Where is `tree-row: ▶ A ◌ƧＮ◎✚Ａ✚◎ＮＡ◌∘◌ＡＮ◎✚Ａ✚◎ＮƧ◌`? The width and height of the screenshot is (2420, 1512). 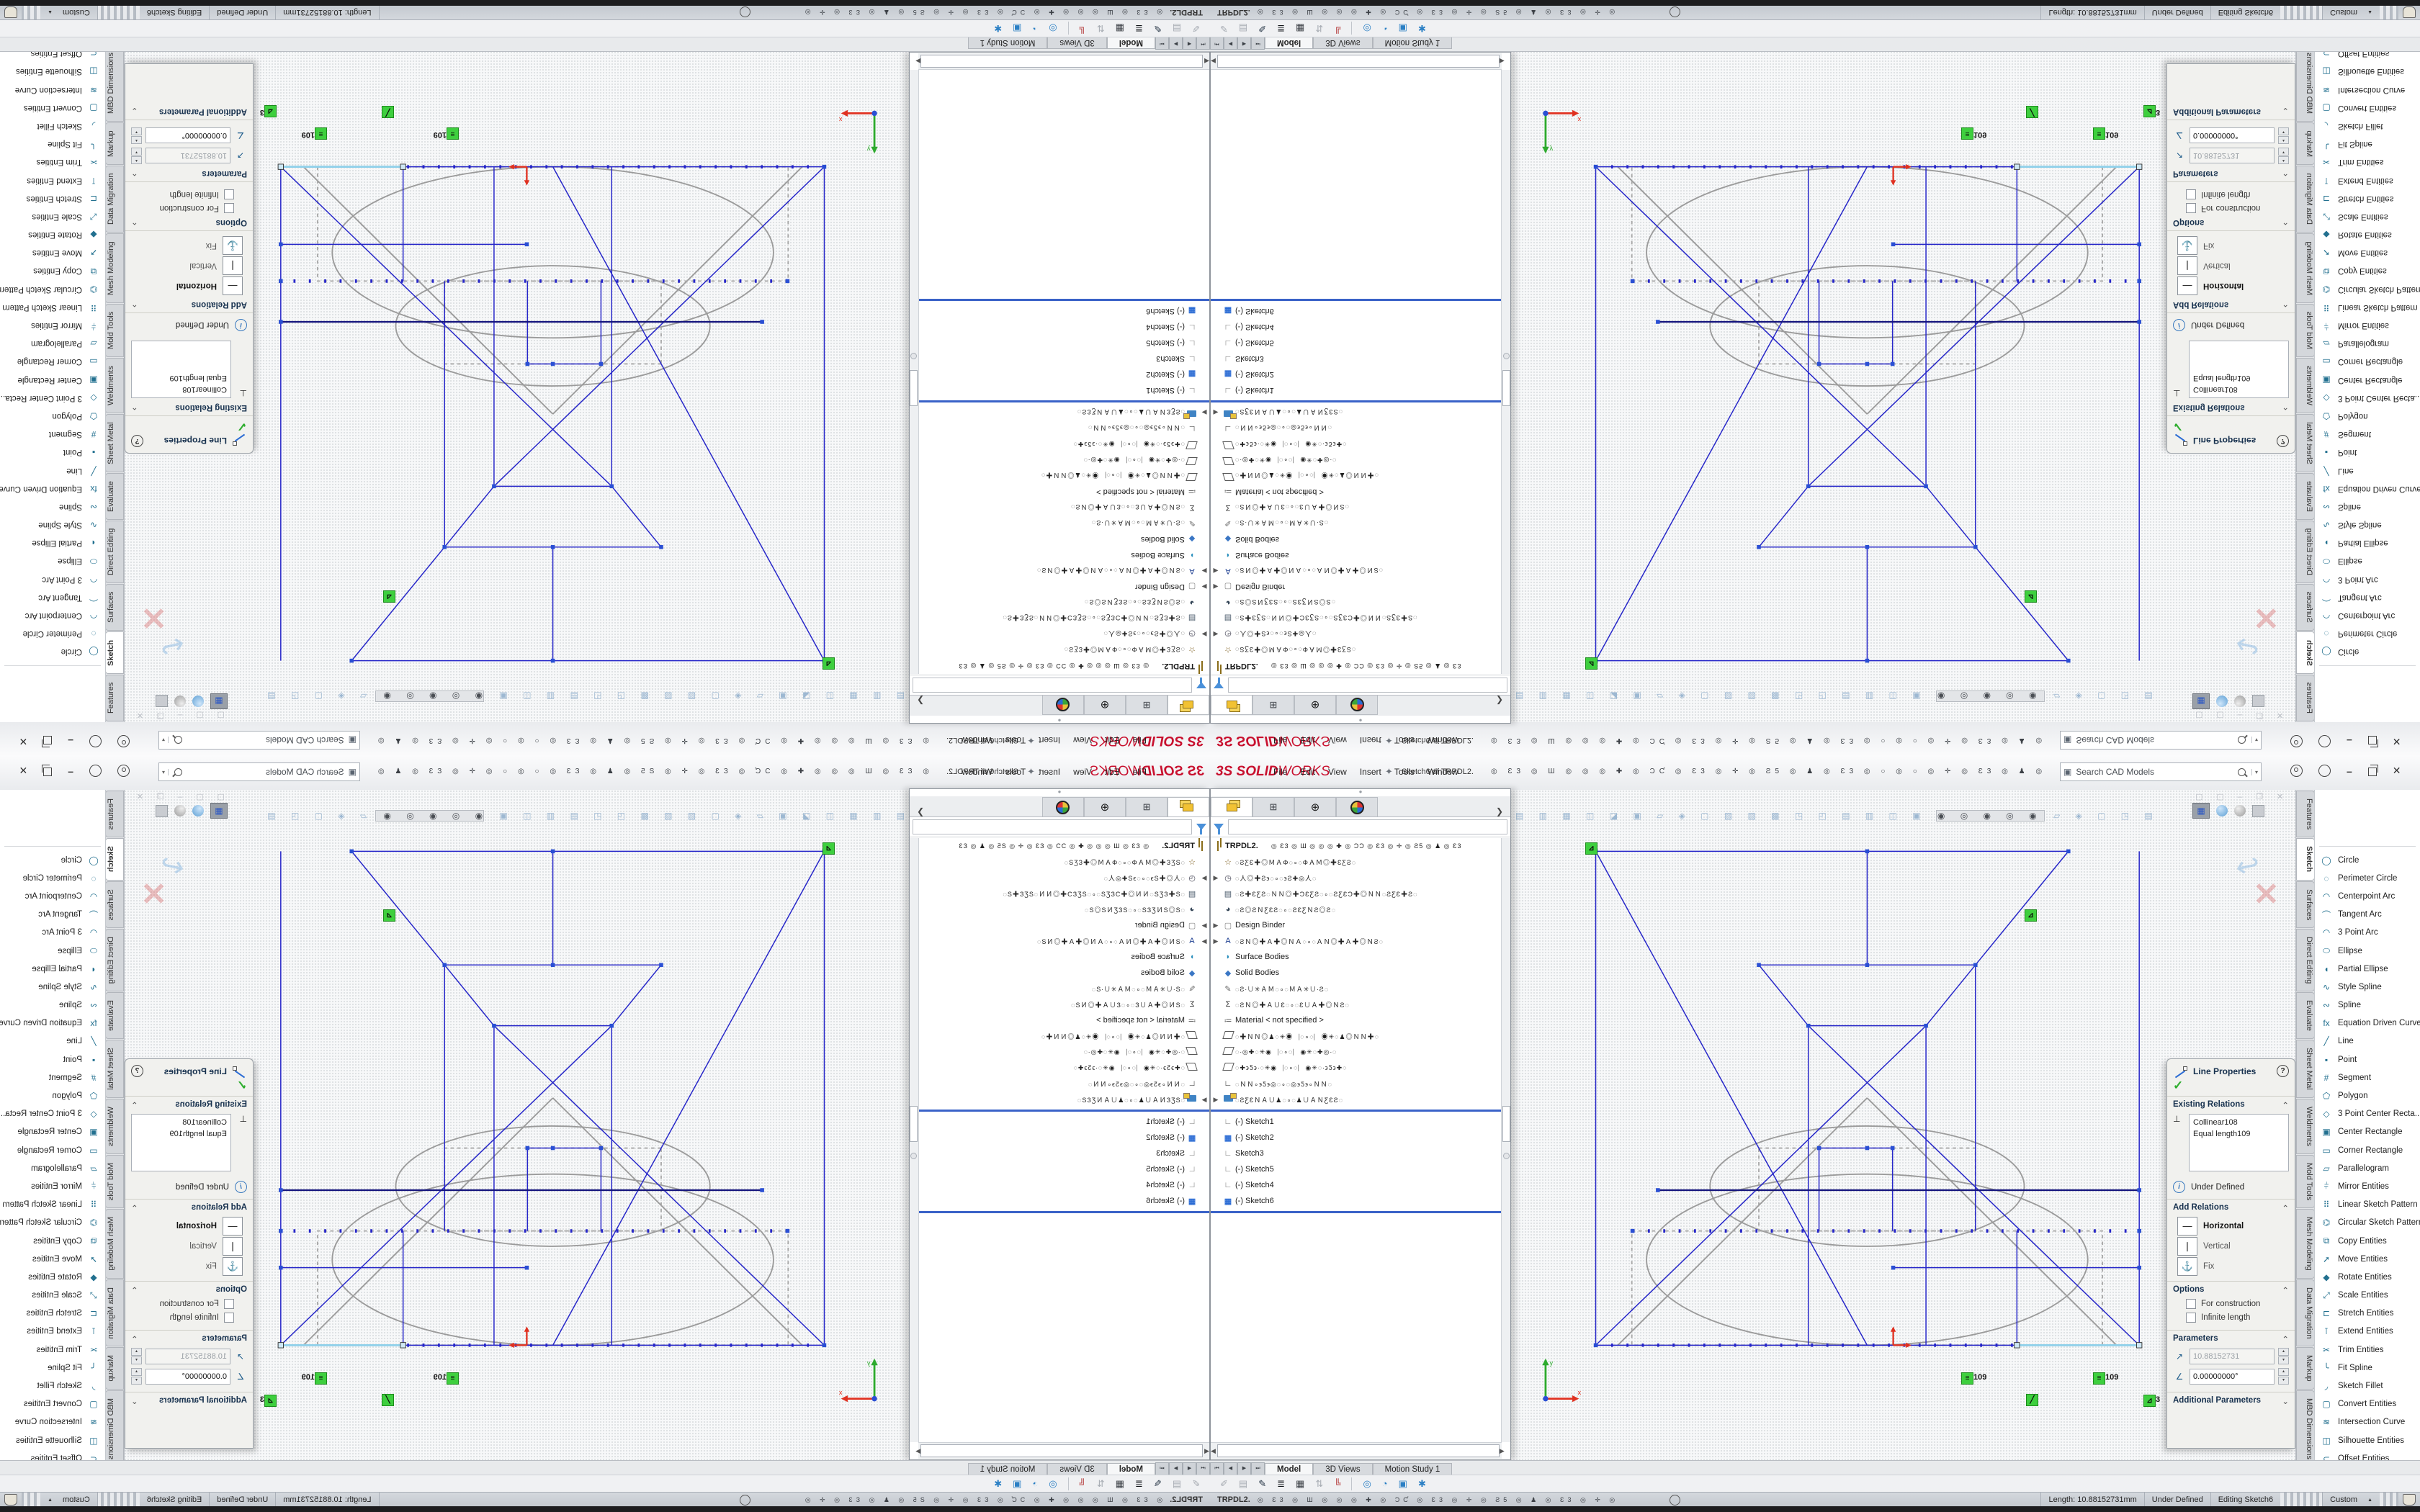
tree-row: ▶ A ◌ƧＮ◎✚Ａ✚◎ＮＡ◌∘◌ＡＮ◎✚Ａ✚◎ＮƧ◌ is located at coordinates (1356, 941).